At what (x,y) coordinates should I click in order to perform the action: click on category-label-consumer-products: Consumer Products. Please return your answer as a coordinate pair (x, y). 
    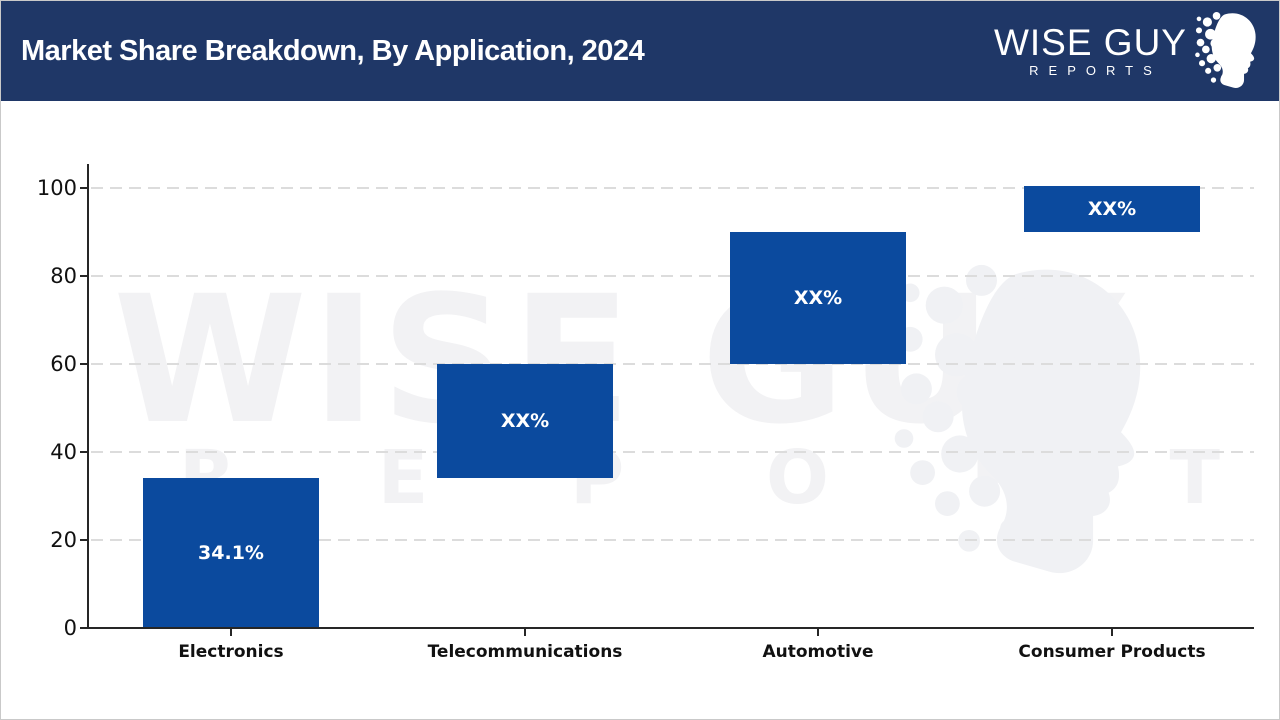
    Looking at the image, I should click on (1112, 652).